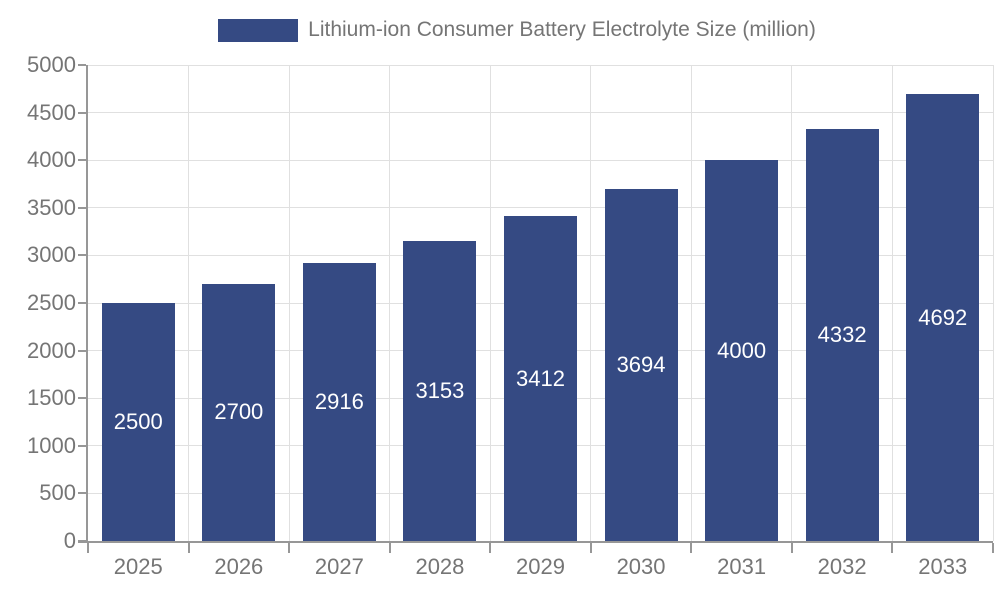 Image resolution: width=1000 pixels, height=600 pixels. Describe the element at coordinates (51, 112) in the screenshot. I see `y-tick-label: 4500` at that location.